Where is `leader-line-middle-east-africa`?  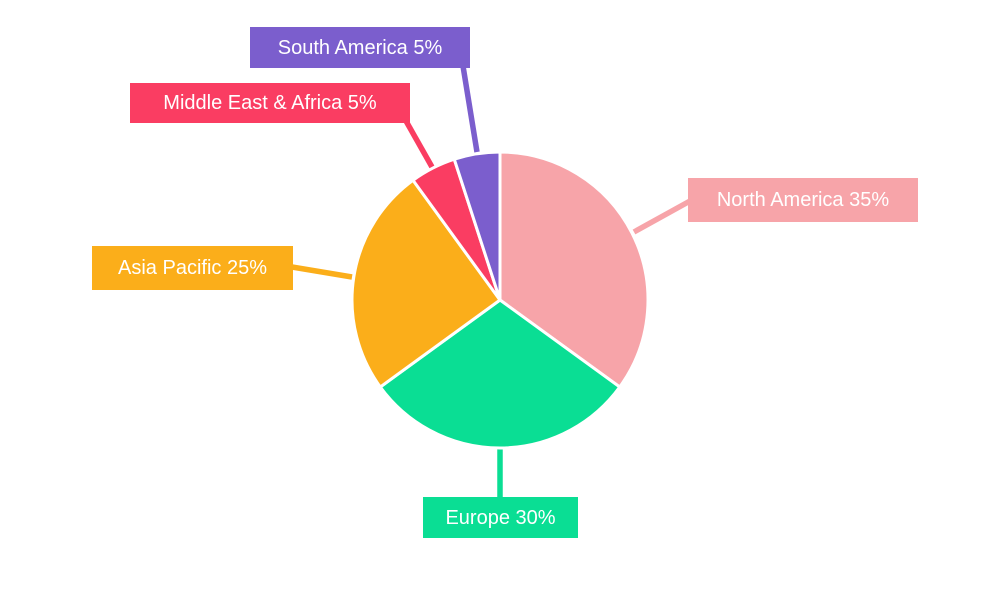
leader-line-middle-east-africa is located at coordinates (419, 144).